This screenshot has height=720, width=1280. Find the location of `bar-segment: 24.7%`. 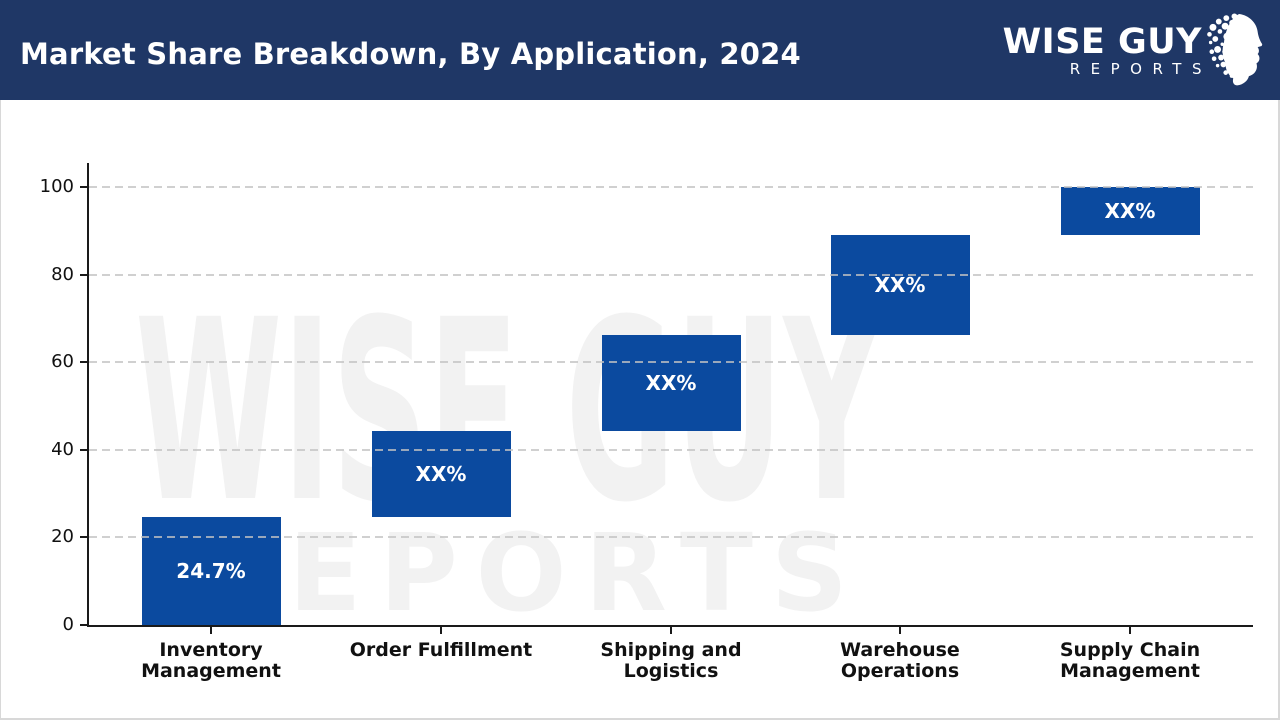

bar-segment: 24.7% is located at coordinates (211, 570).